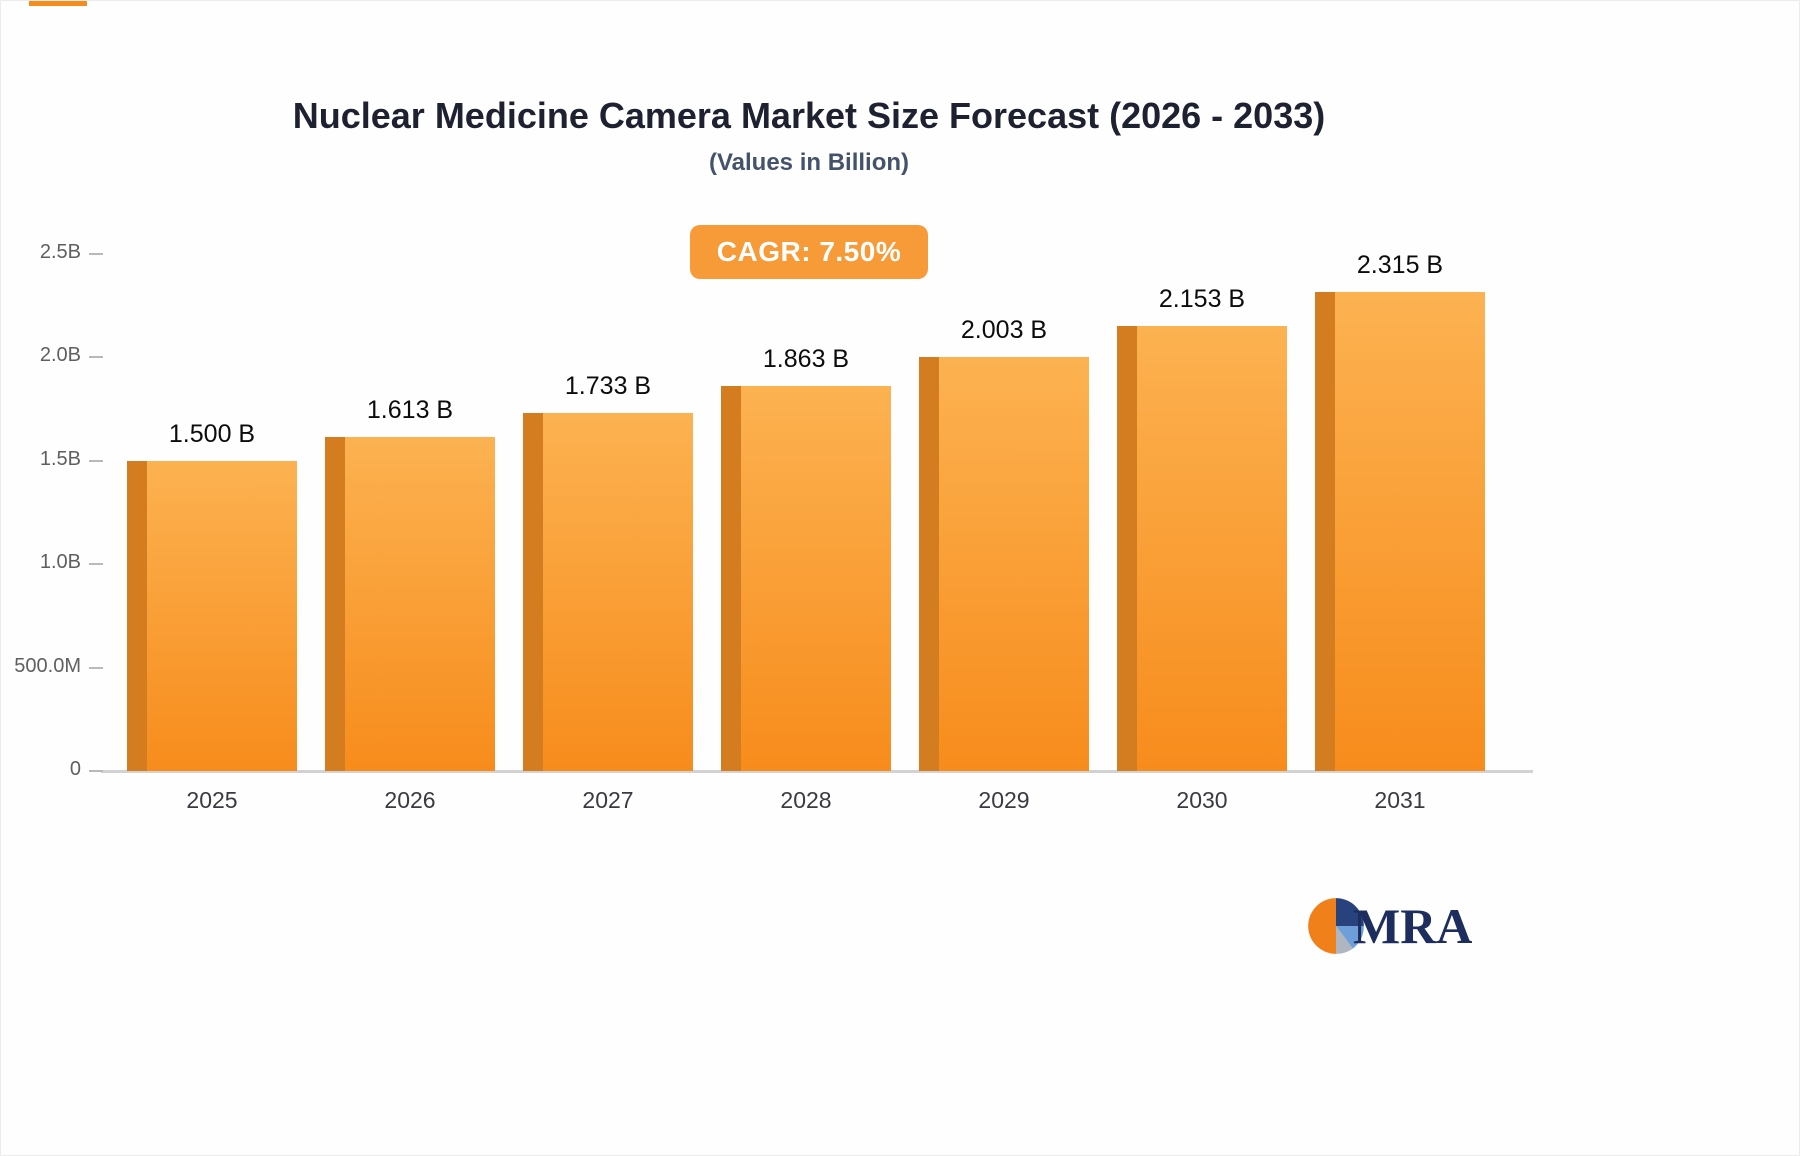 This screenshot has width=1800, height=1156. What do you see at coordinates (47, 665) in the screenshot?
I see `y-axis-tick-label: 500.0M` at bounding box center [47, 665].